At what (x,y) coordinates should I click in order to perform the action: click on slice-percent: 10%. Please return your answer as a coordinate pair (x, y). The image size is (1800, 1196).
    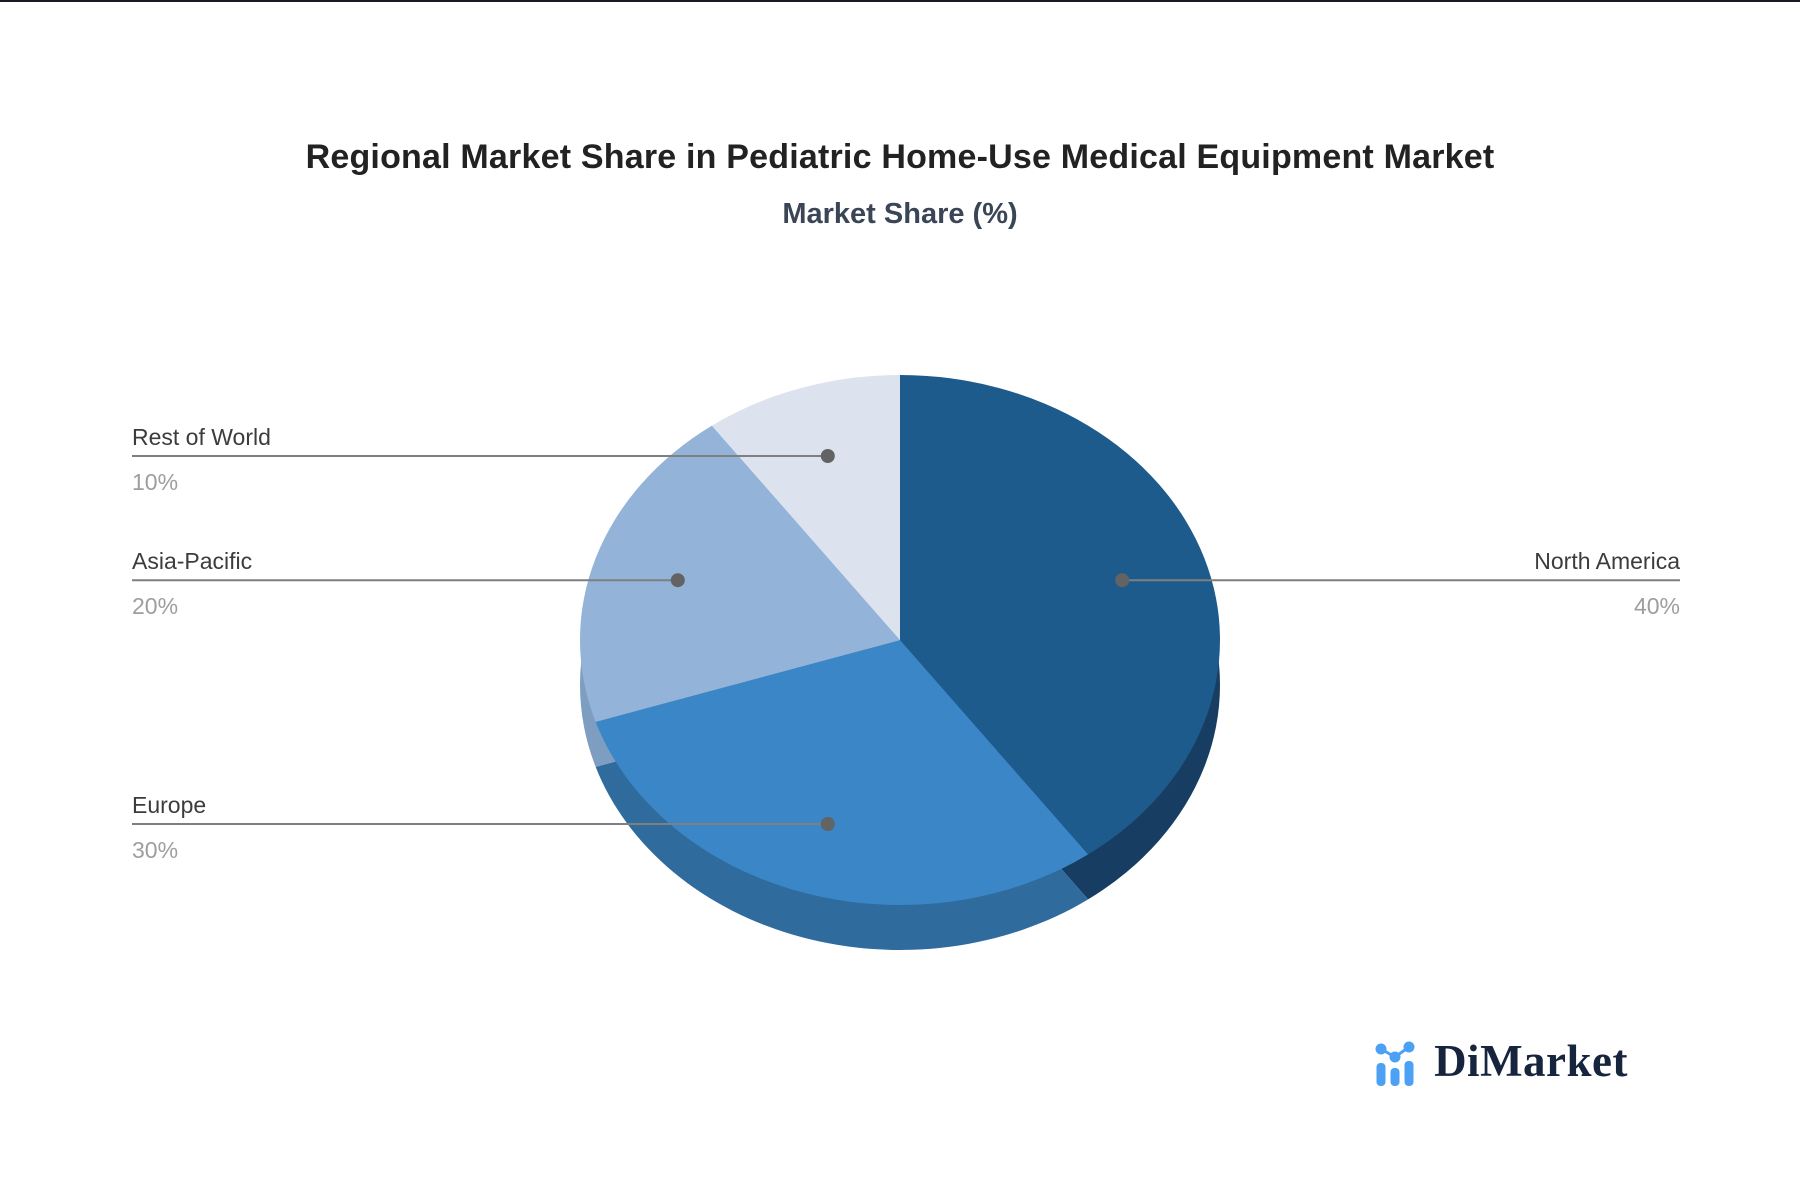
    Looking at the image, I should click on (155, 482).